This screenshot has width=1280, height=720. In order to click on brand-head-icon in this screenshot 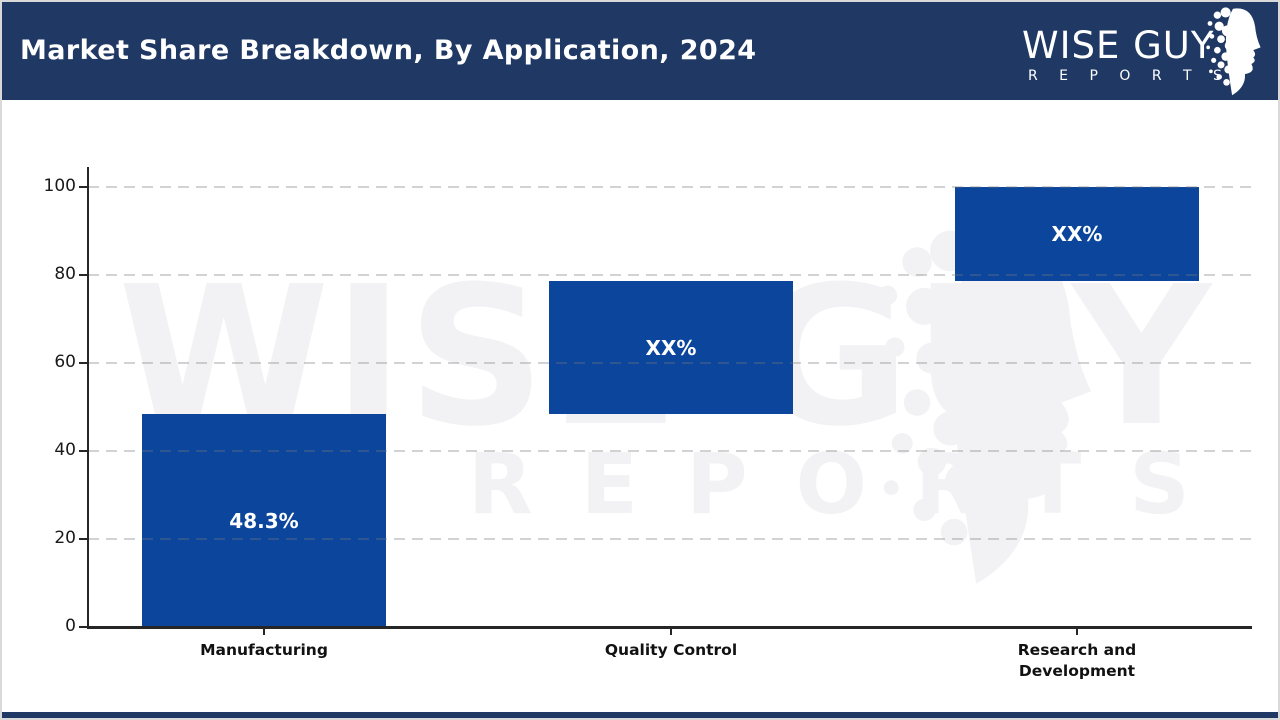, I will do `click(1233, 51)`.